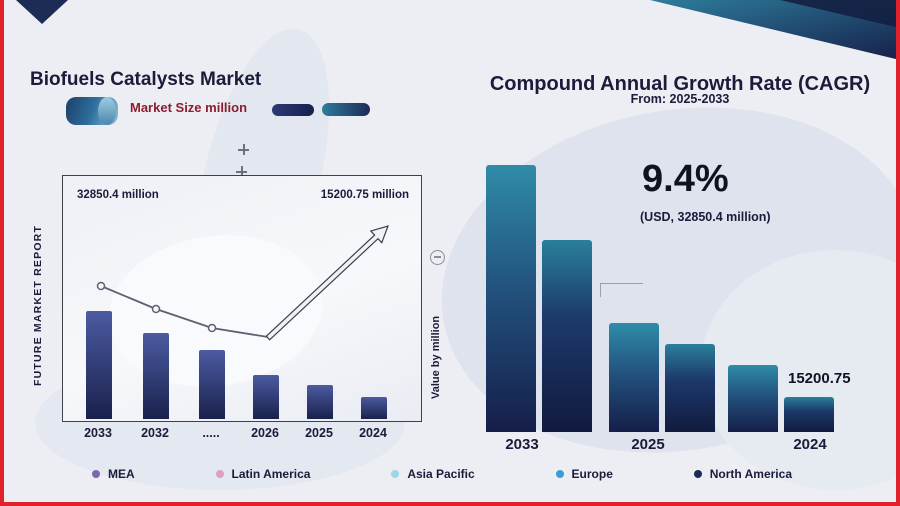 The width and height of the screenshot is (900, 506). Describe the element at coordinates (319, 433) in the screenshot. I see `year-tick-label: 2025` at that location.